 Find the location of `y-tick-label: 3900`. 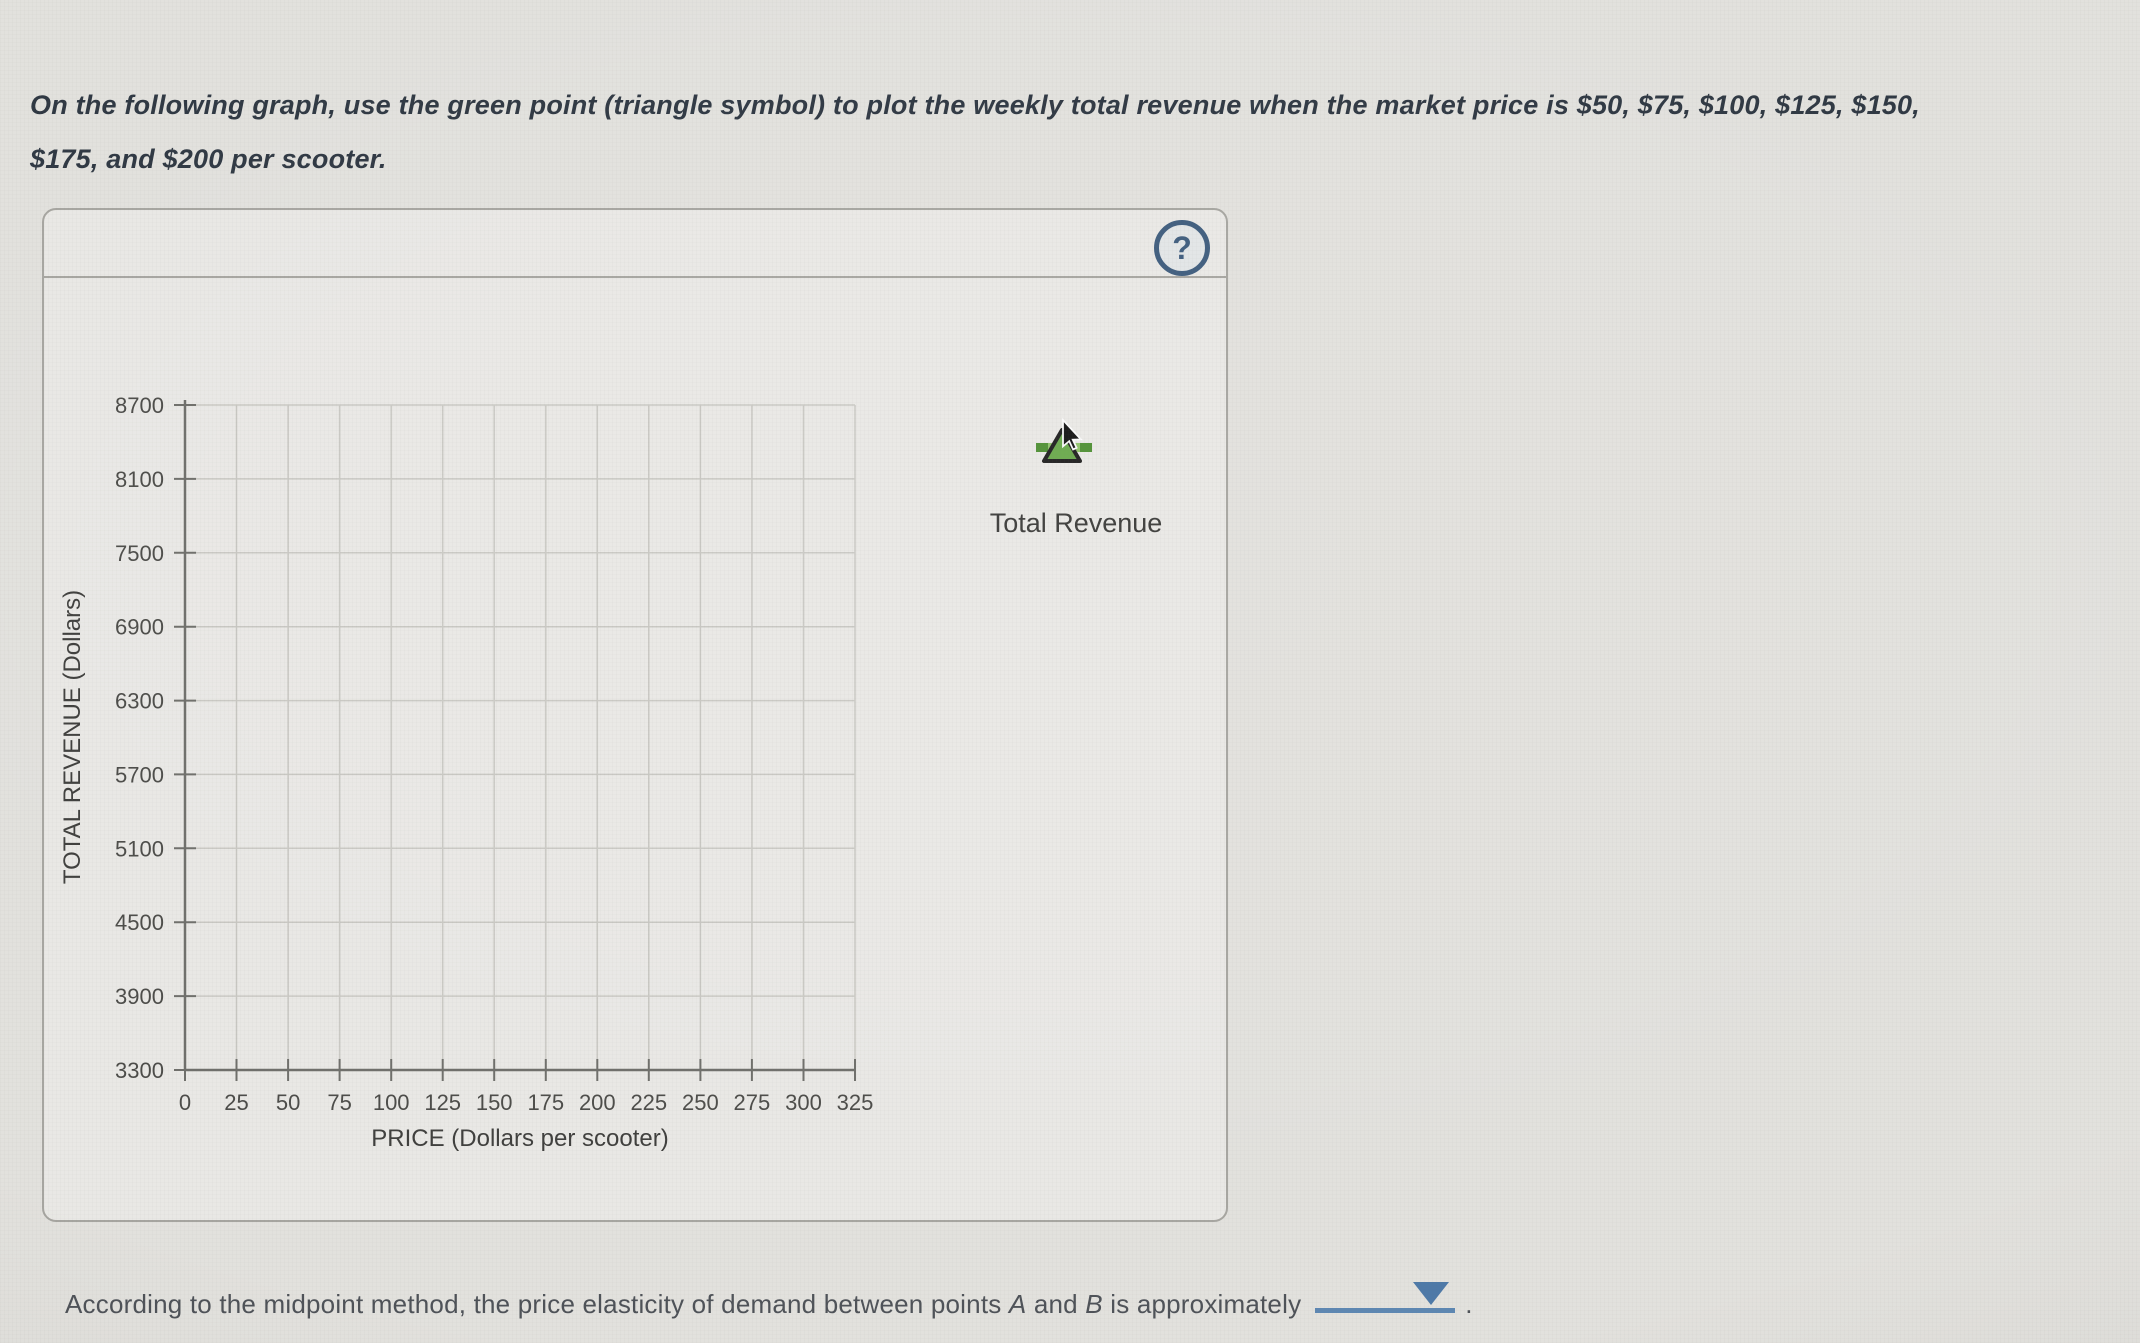

y-tick-label: 3900 is located at coordinates (139, 996).